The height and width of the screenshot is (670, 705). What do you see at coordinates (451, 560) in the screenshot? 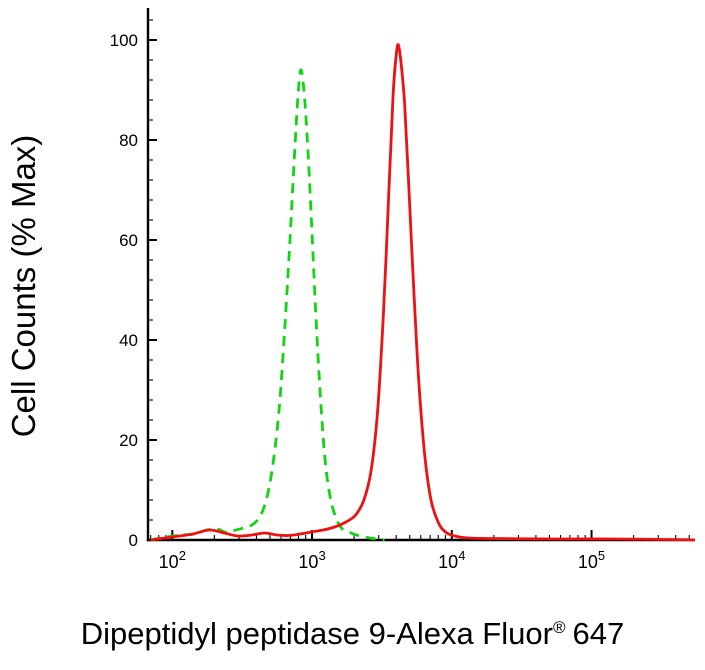
I see `x-tick-label: 10⁴` at bounding box center [451, 560].